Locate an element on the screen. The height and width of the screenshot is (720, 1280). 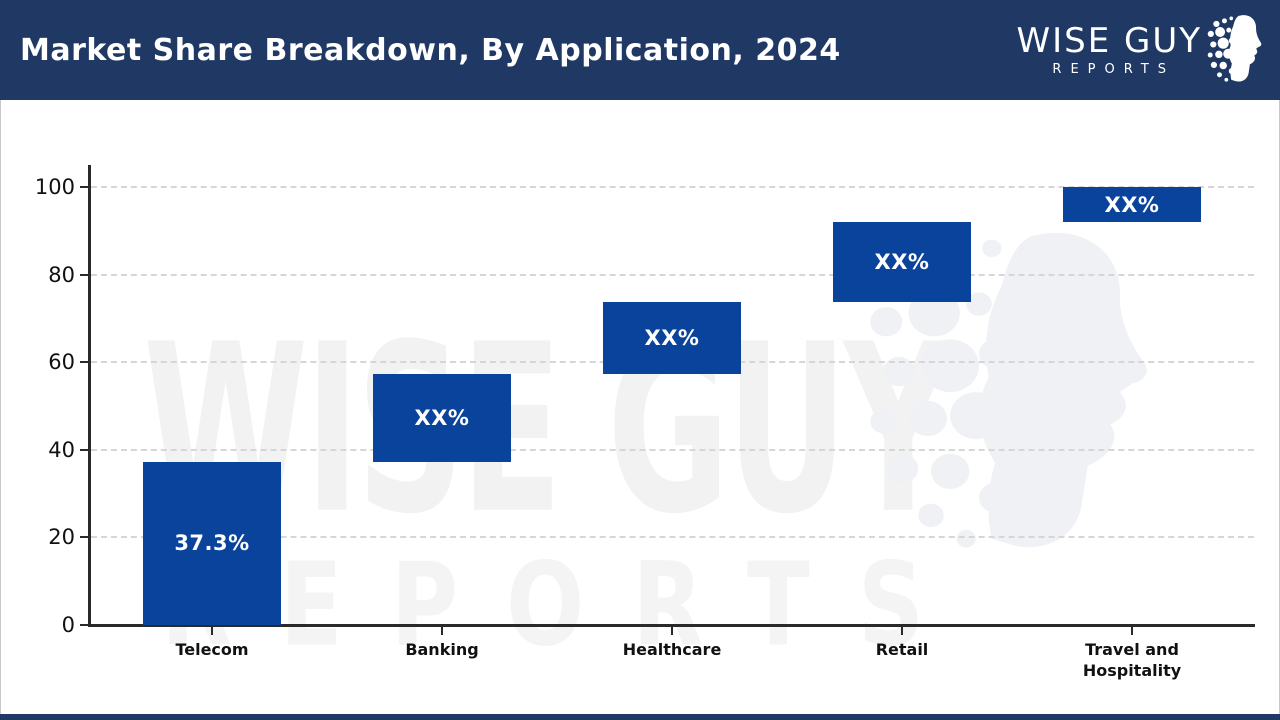
bar-banking: XX% is located at coordinates (442, 417).